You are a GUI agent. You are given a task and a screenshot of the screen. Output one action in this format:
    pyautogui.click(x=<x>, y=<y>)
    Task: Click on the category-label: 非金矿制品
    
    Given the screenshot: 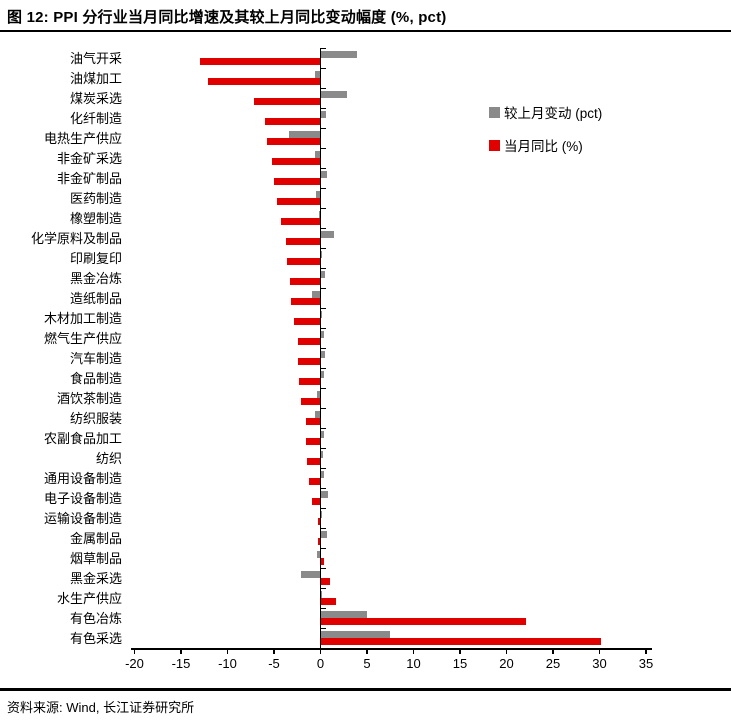 What is the action you would take?
    pyautogui.click(x=89, y=178)
    